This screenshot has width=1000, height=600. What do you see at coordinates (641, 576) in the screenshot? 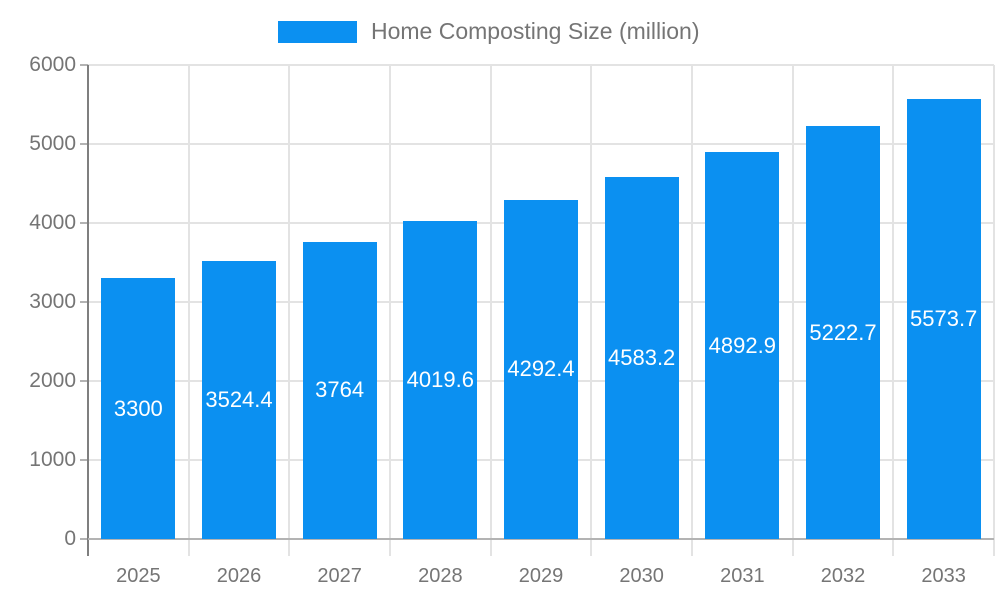
I see `x-tick-label: 2030` at bounding box center [641, 576].